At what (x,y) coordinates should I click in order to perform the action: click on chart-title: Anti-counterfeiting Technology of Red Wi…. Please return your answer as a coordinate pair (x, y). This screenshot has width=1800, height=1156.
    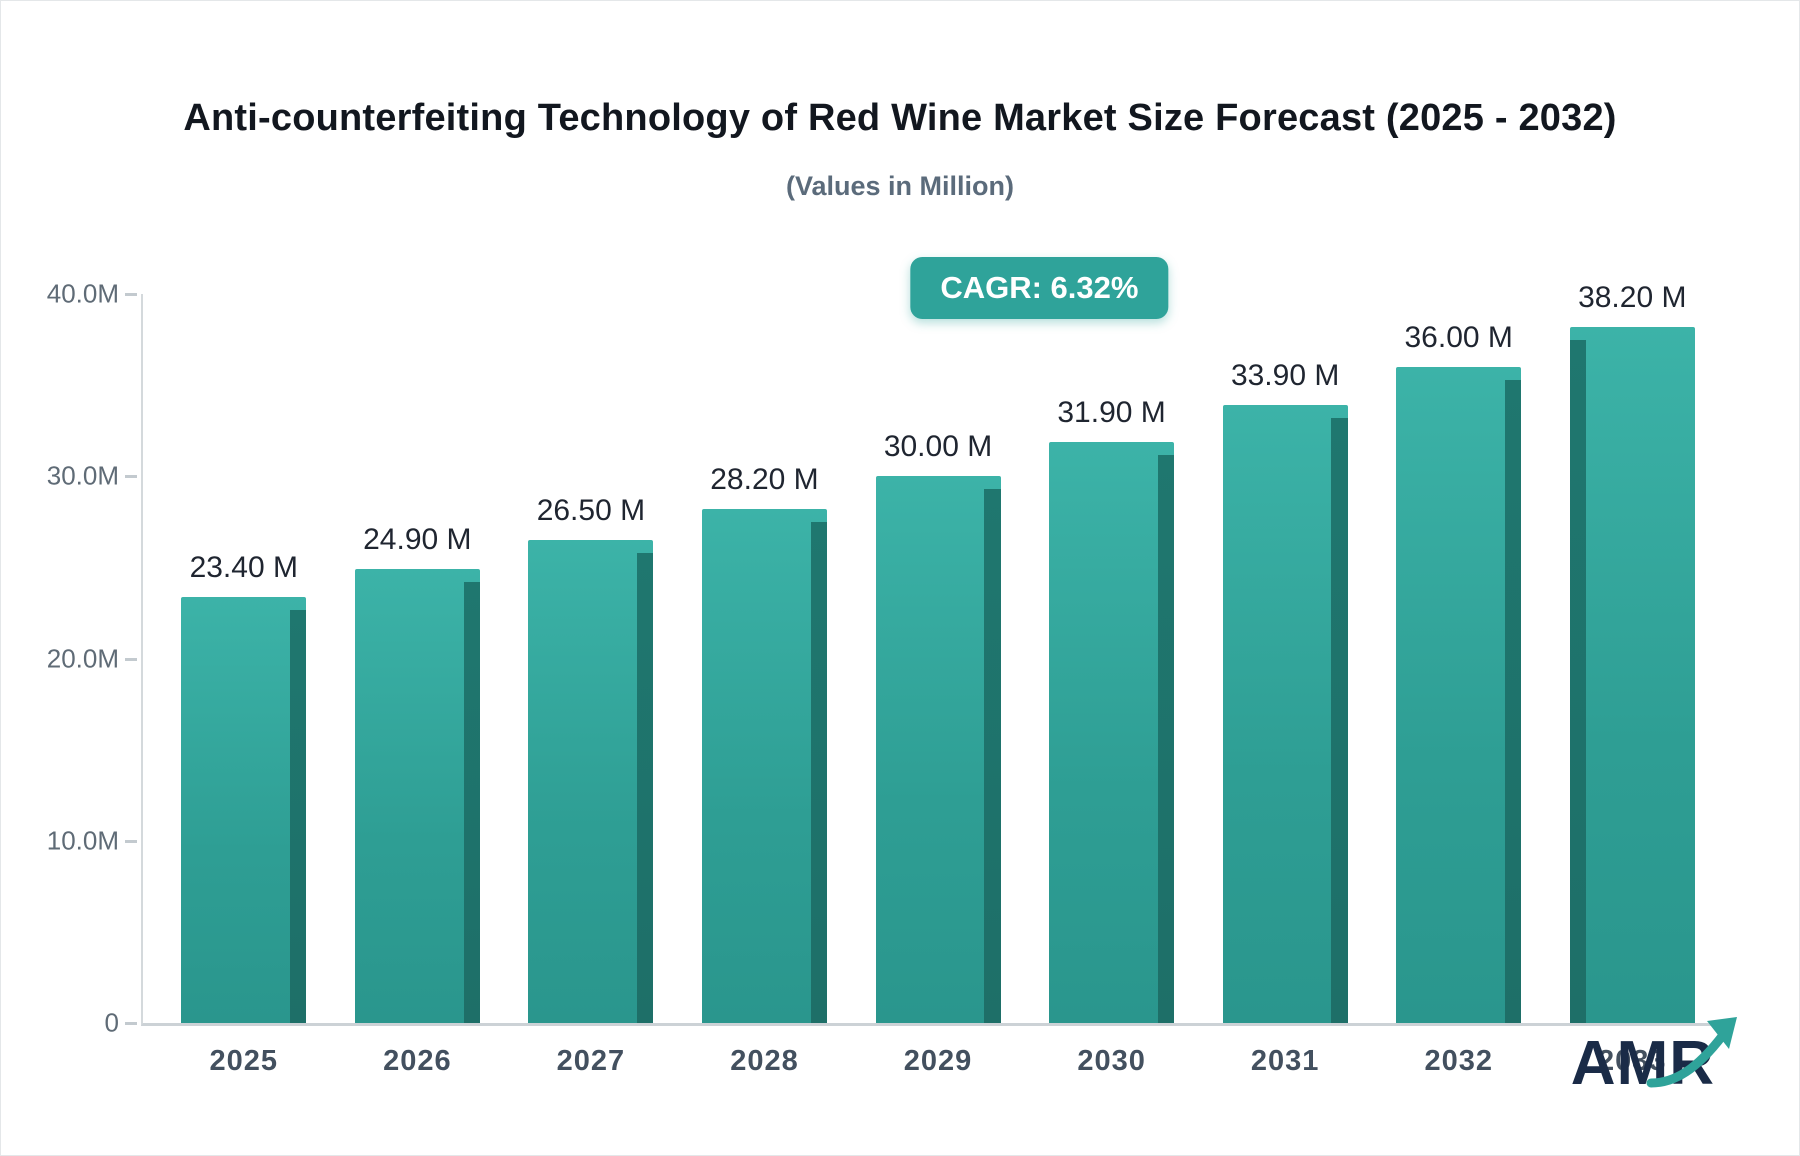
    Looking at the image, I should click on (900, 118).